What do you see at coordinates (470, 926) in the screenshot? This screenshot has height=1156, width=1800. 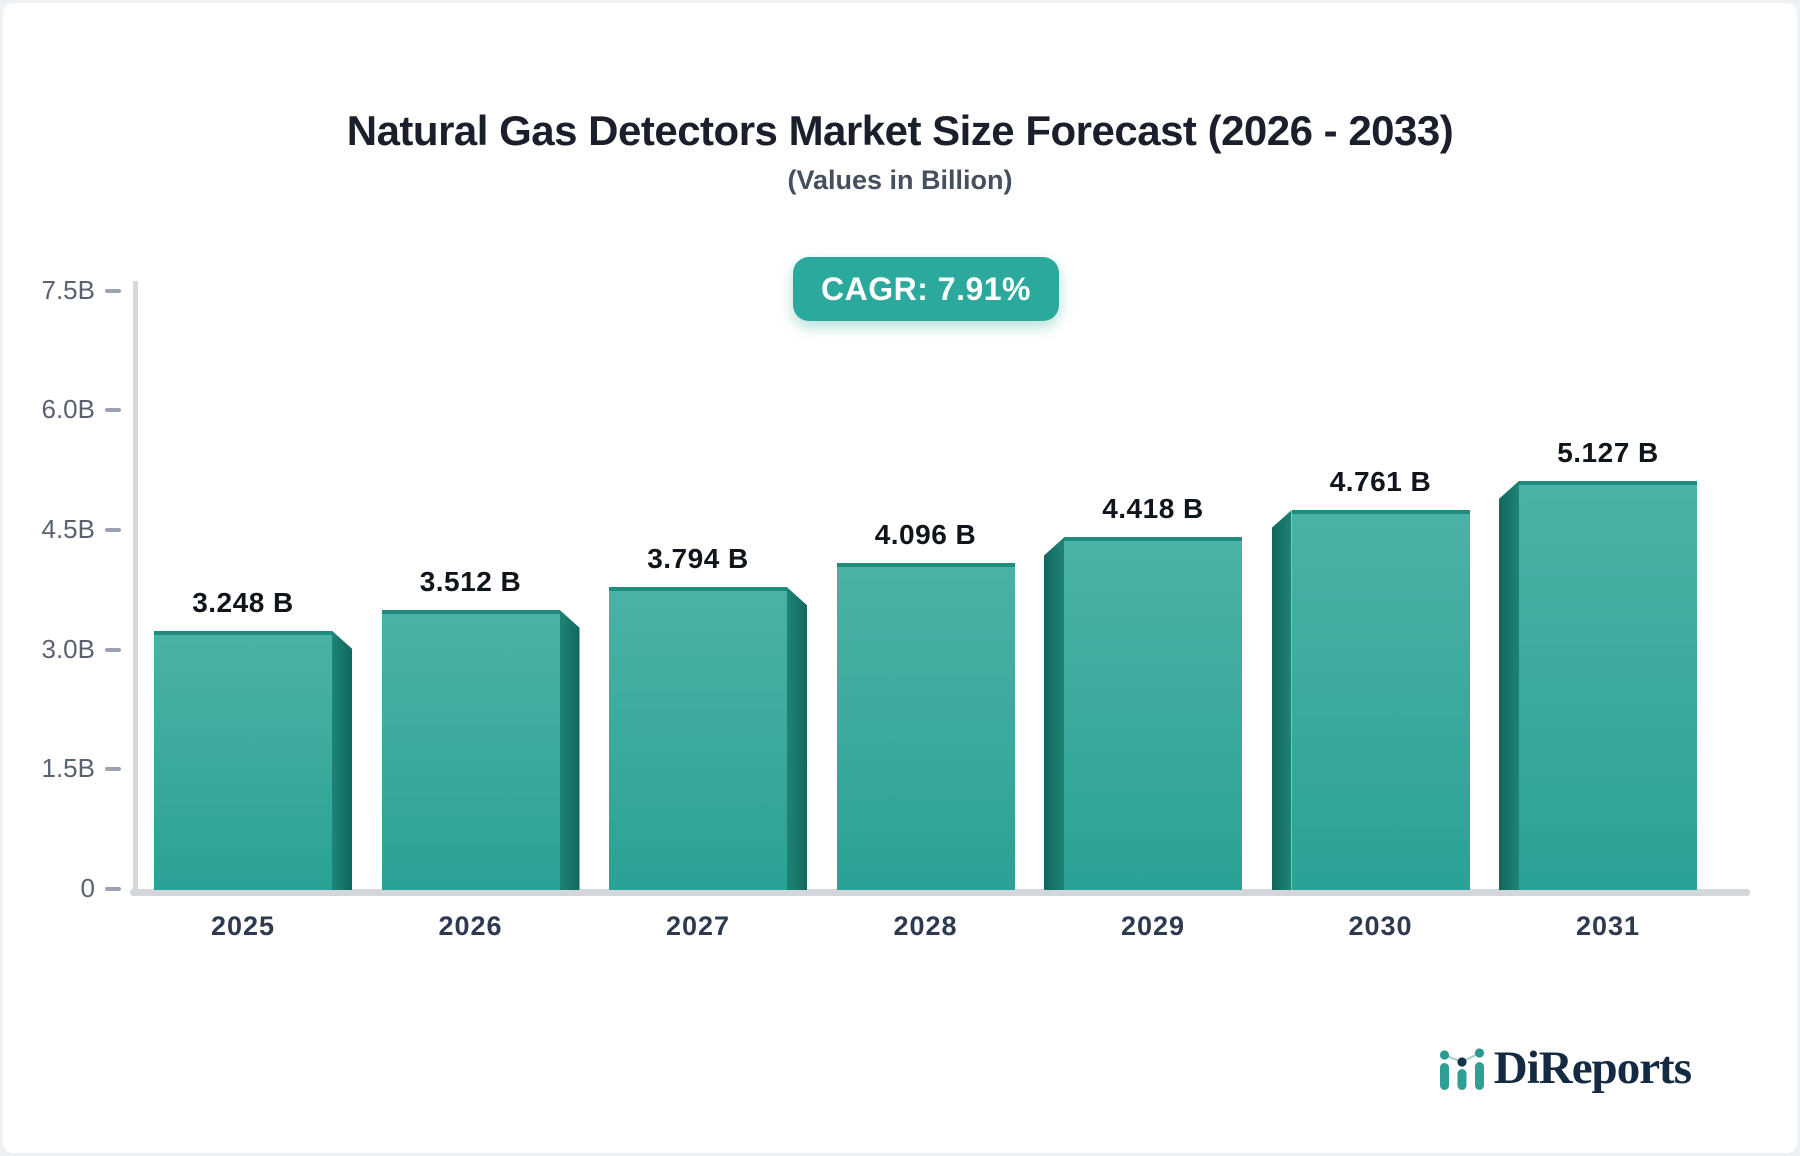 I see `x-axis-label-2026: 2026` at bounding box center [470, 926].